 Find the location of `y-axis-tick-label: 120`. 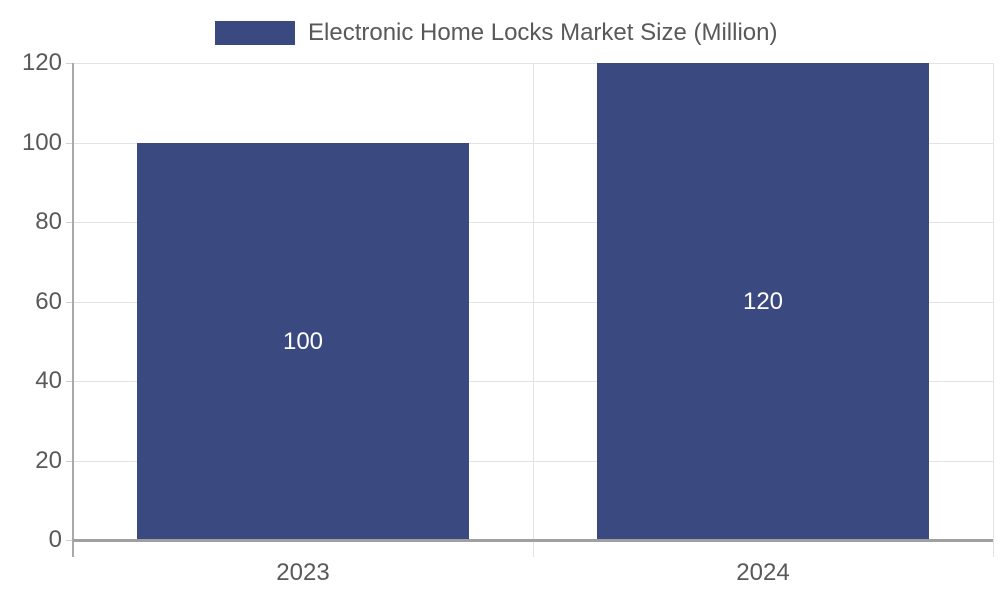

y-axis-tick-label: 120 is located at coordinates (41, 62).